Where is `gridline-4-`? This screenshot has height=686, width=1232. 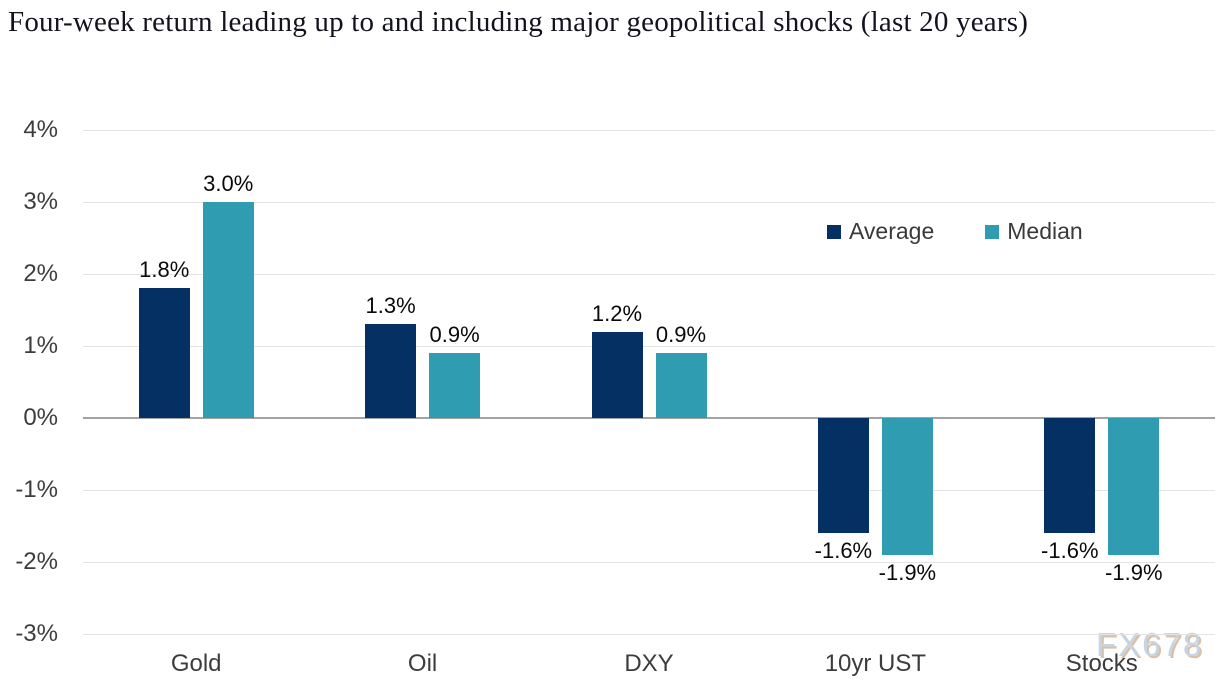
gridline-4- is located at coordinates (649, 130).